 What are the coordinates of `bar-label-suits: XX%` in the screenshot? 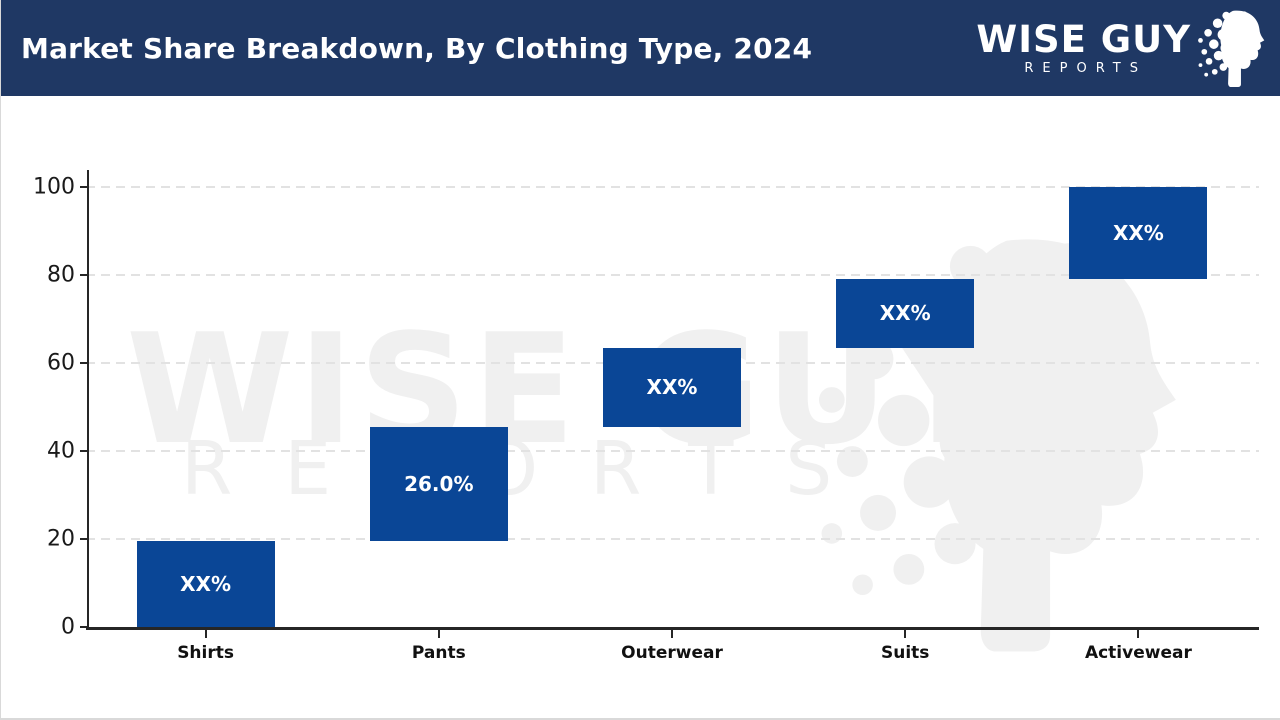 It's located at (905, 313).